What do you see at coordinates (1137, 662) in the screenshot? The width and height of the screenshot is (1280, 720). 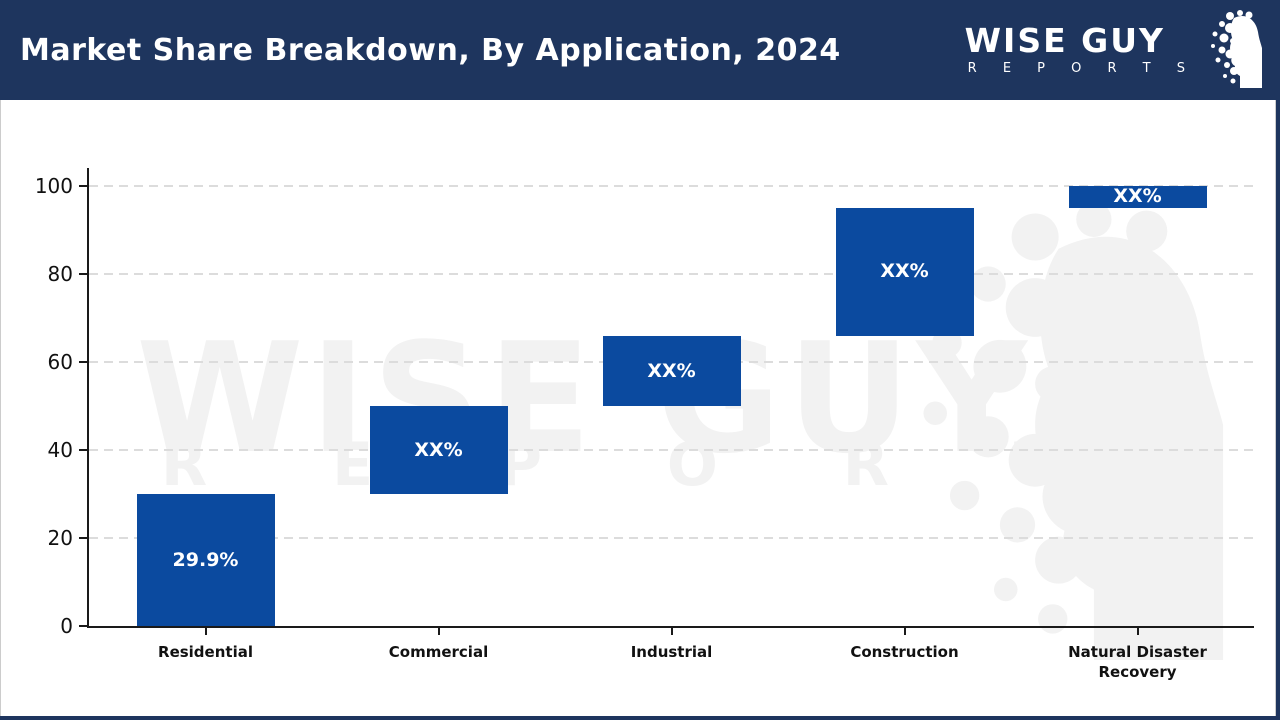 I see `category-label-natural-disaster-recovery: Natural Disaster Recovery` at bounding box center [1137, 662].